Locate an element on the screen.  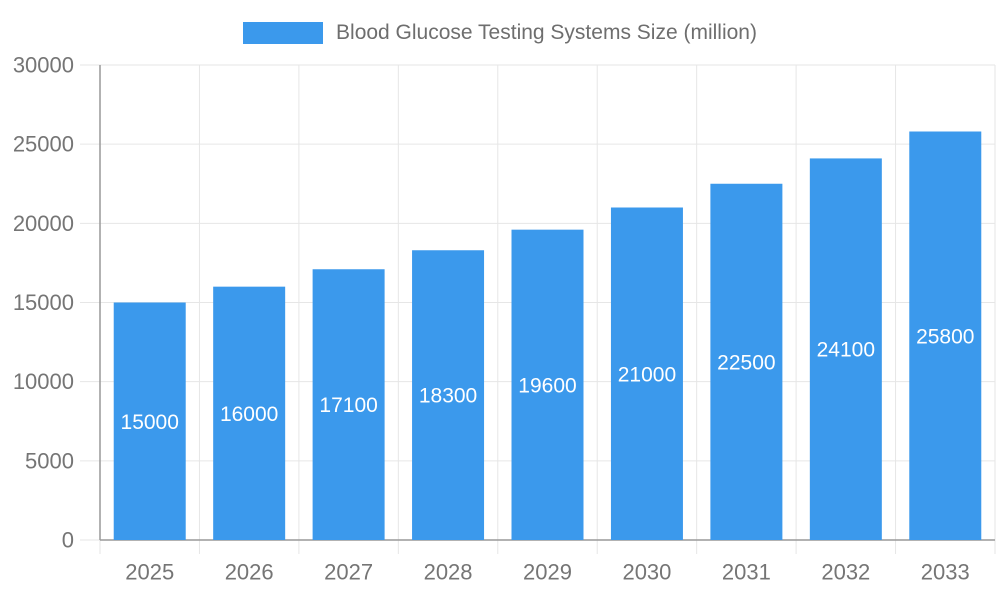
bar-value-label: 25800 is located at coordinates (945, 336).